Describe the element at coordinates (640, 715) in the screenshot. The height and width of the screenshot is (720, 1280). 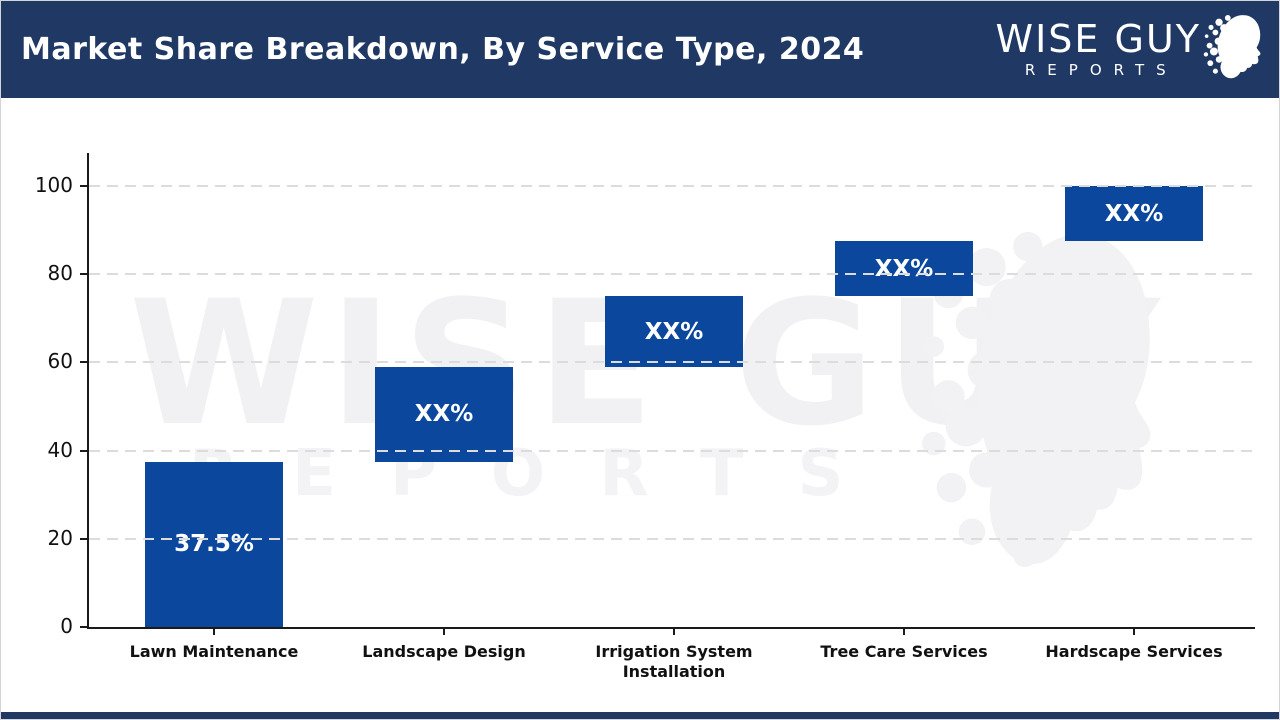
I see `footer-band` at that location.